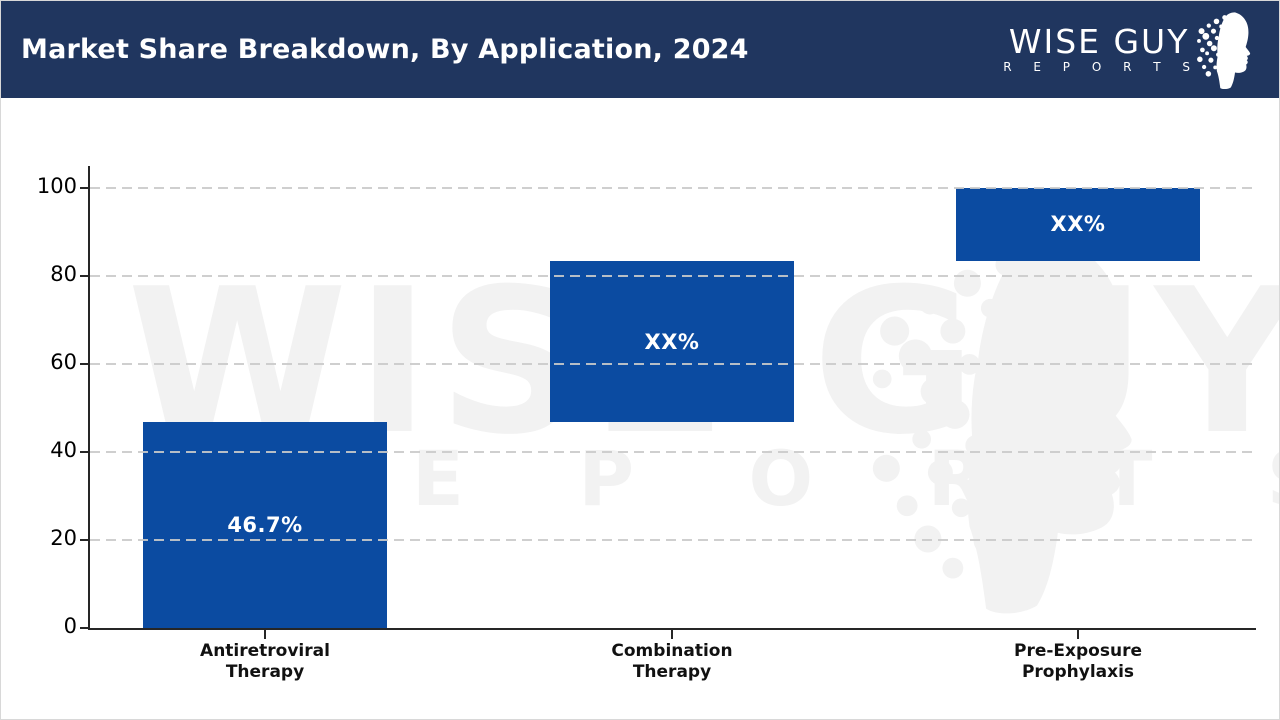 The image size is (1280, 720). Describe the element at coordinates (672, 629) in the screenshot. I see `x-axis-line` at that location.